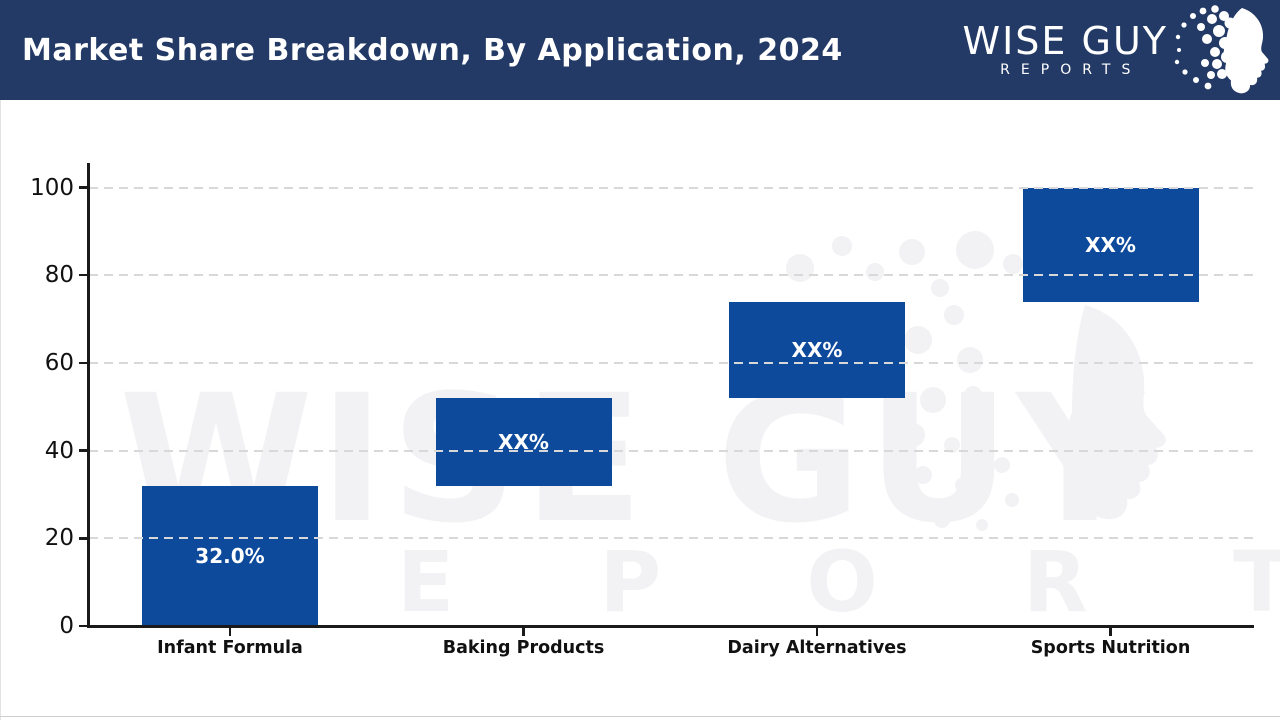 Image resolution: width=1280 pixels, height=720 pixels. I want to click on x-category-label: Baking Products, so click(523, 648).